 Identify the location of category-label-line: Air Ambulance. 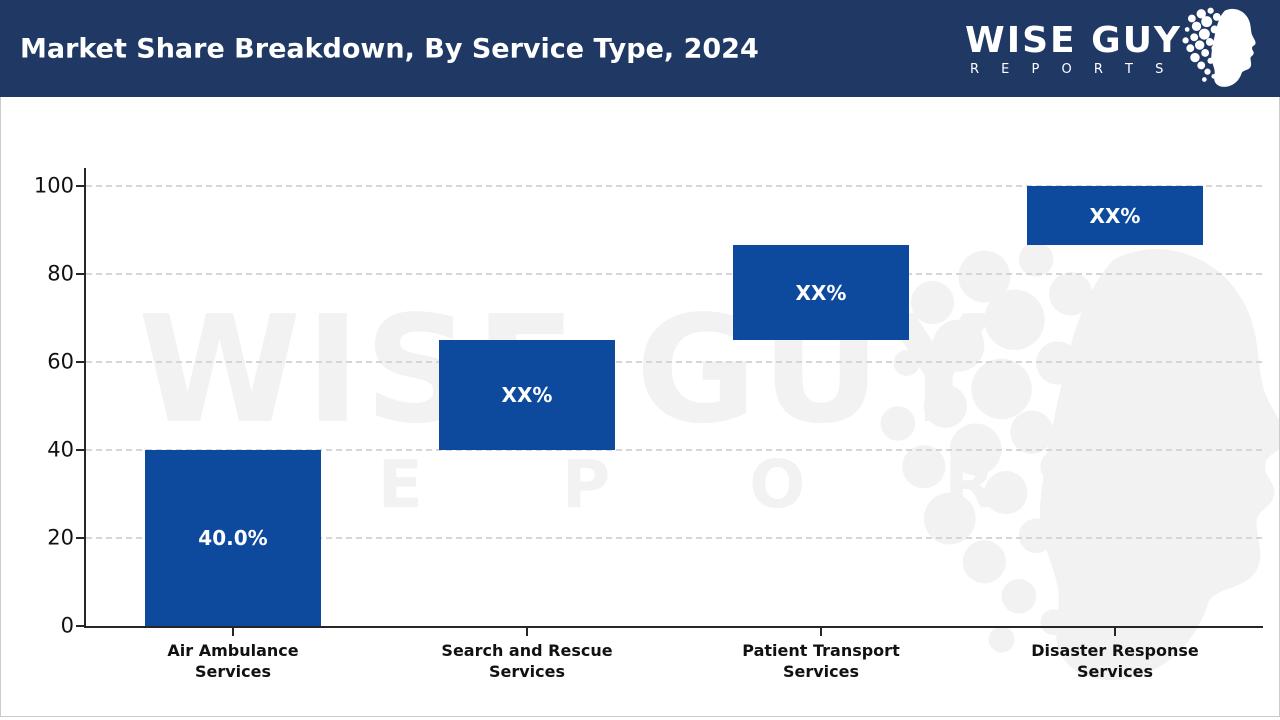
(233, 650).